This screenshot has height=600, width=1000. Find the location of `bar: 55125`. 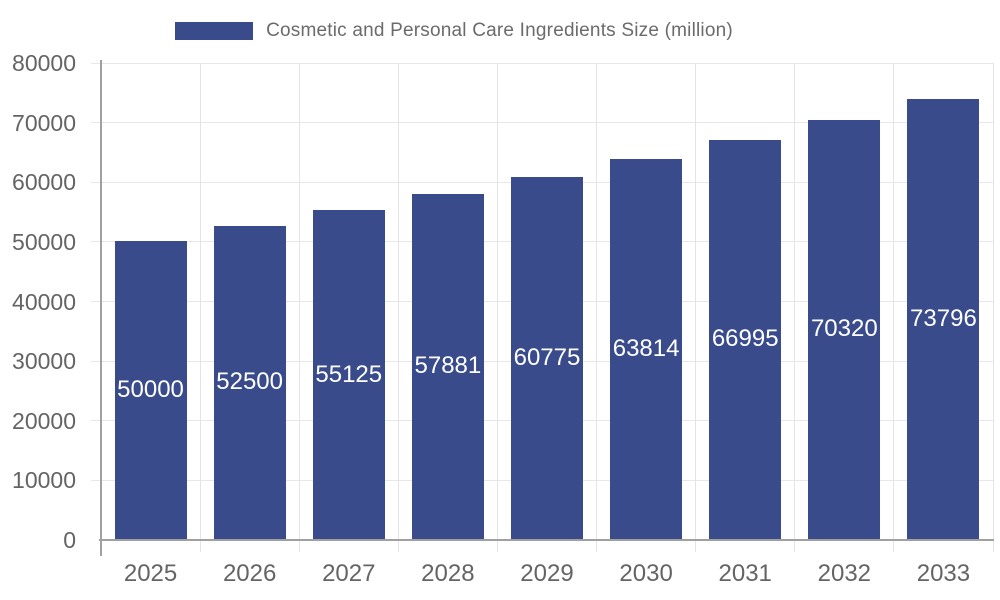

bar: 55125 is located at coordinates (348, 374).